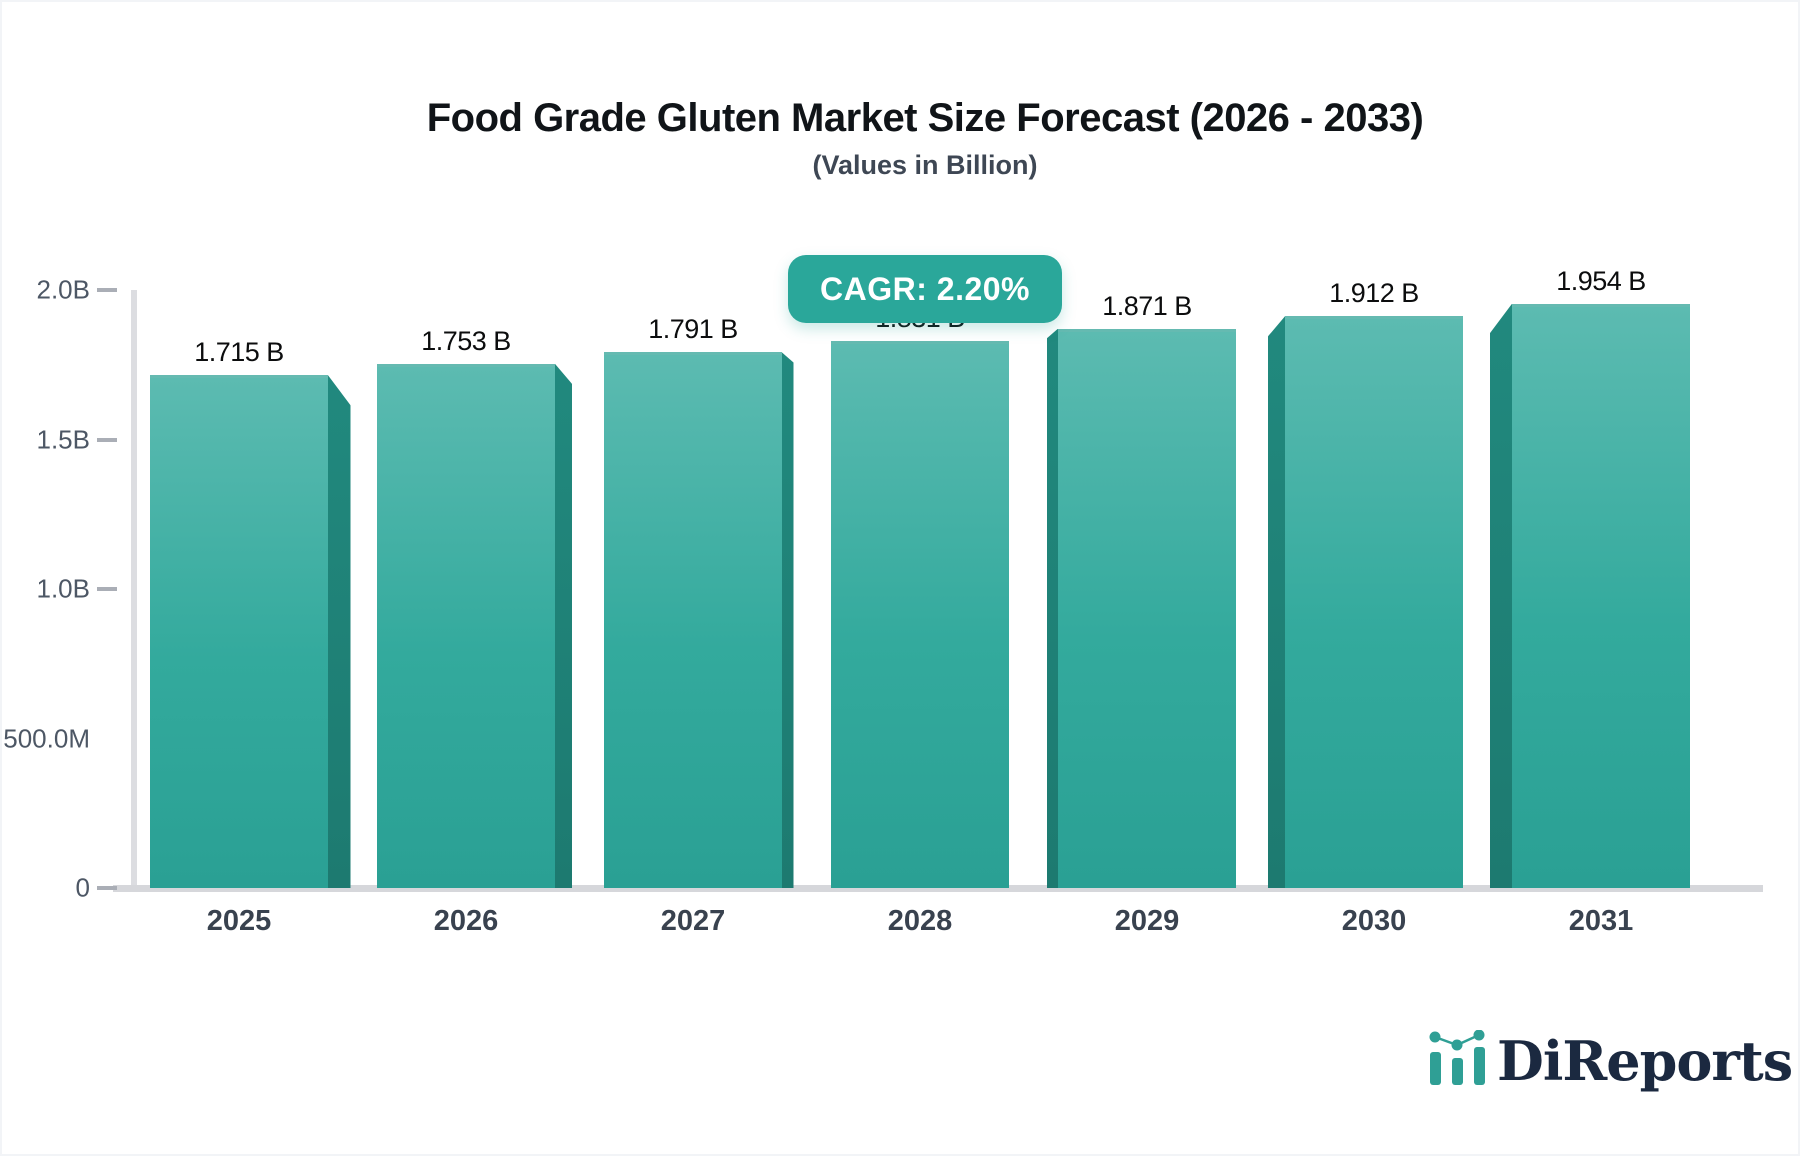  What do you see at coordinates (134, 589) in the screenshot?
I see `y-axis-line` at bounding box center [134, 589].